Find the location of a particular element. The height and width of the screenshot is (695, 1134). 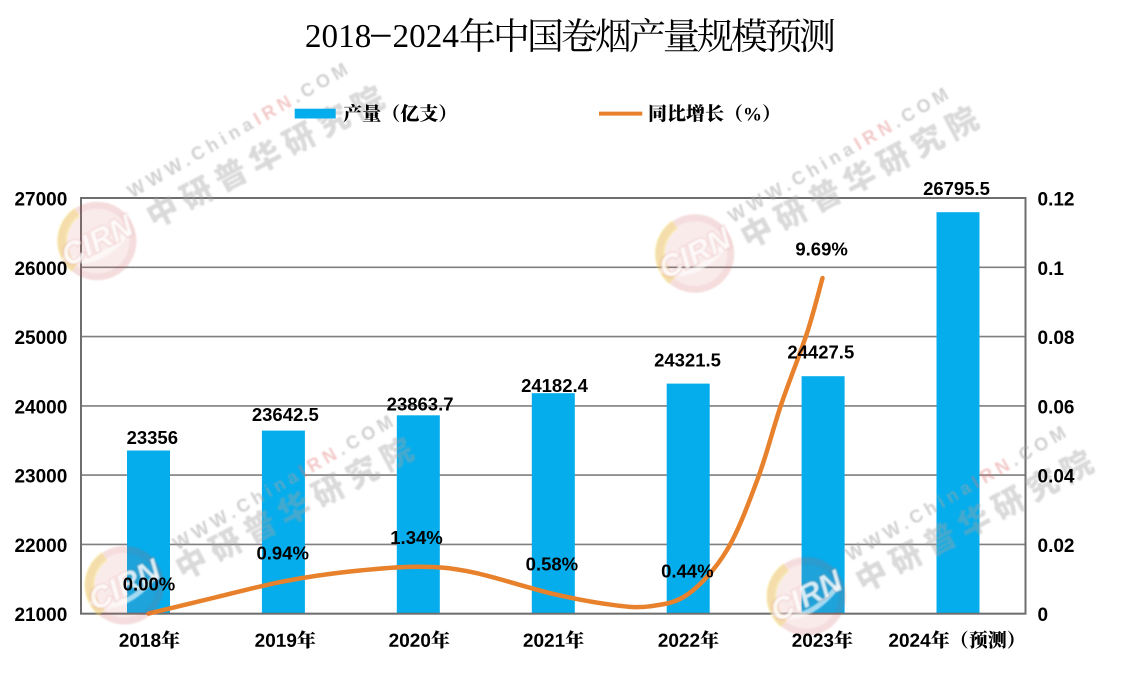

svg-text: 21000 is located at coordinates (40, 615).